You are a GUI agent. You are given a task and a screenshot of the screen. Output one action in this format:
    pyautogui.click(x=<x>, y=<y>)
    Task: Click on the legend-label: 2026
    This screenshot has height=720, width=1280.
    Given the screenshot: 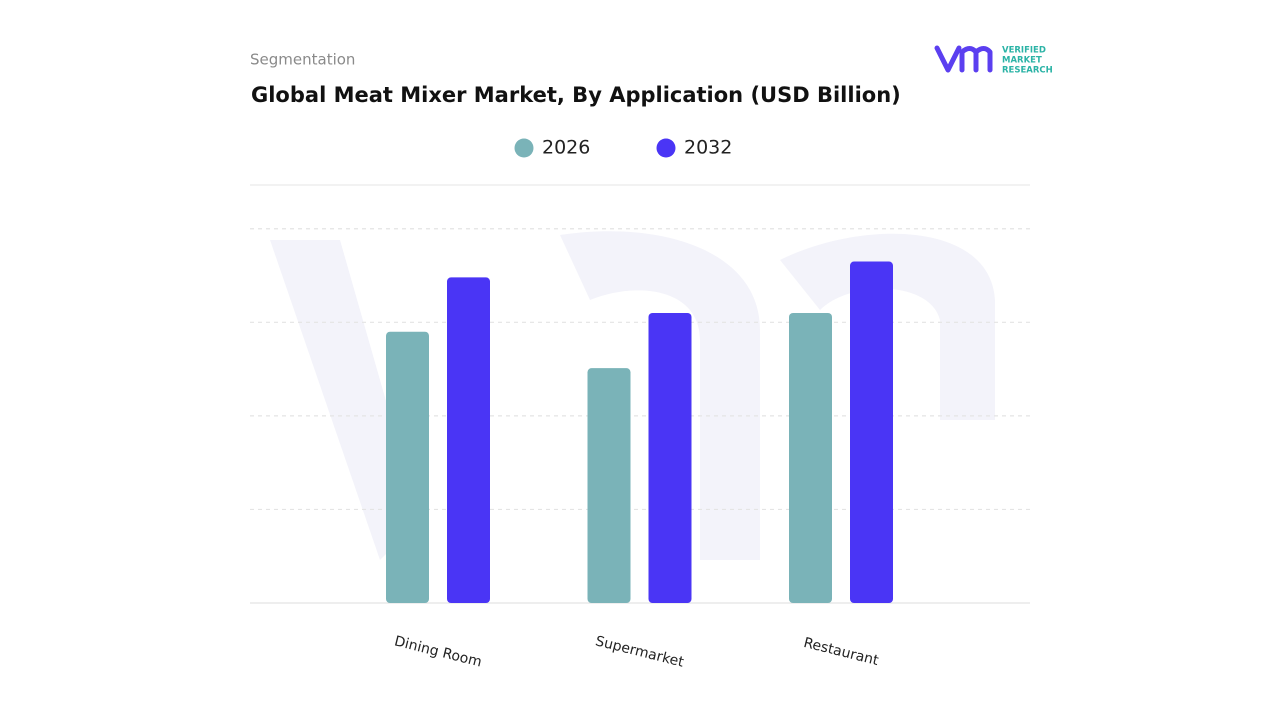 What is the action you would take?
    pyautogui.click(x=566, y=148)
    